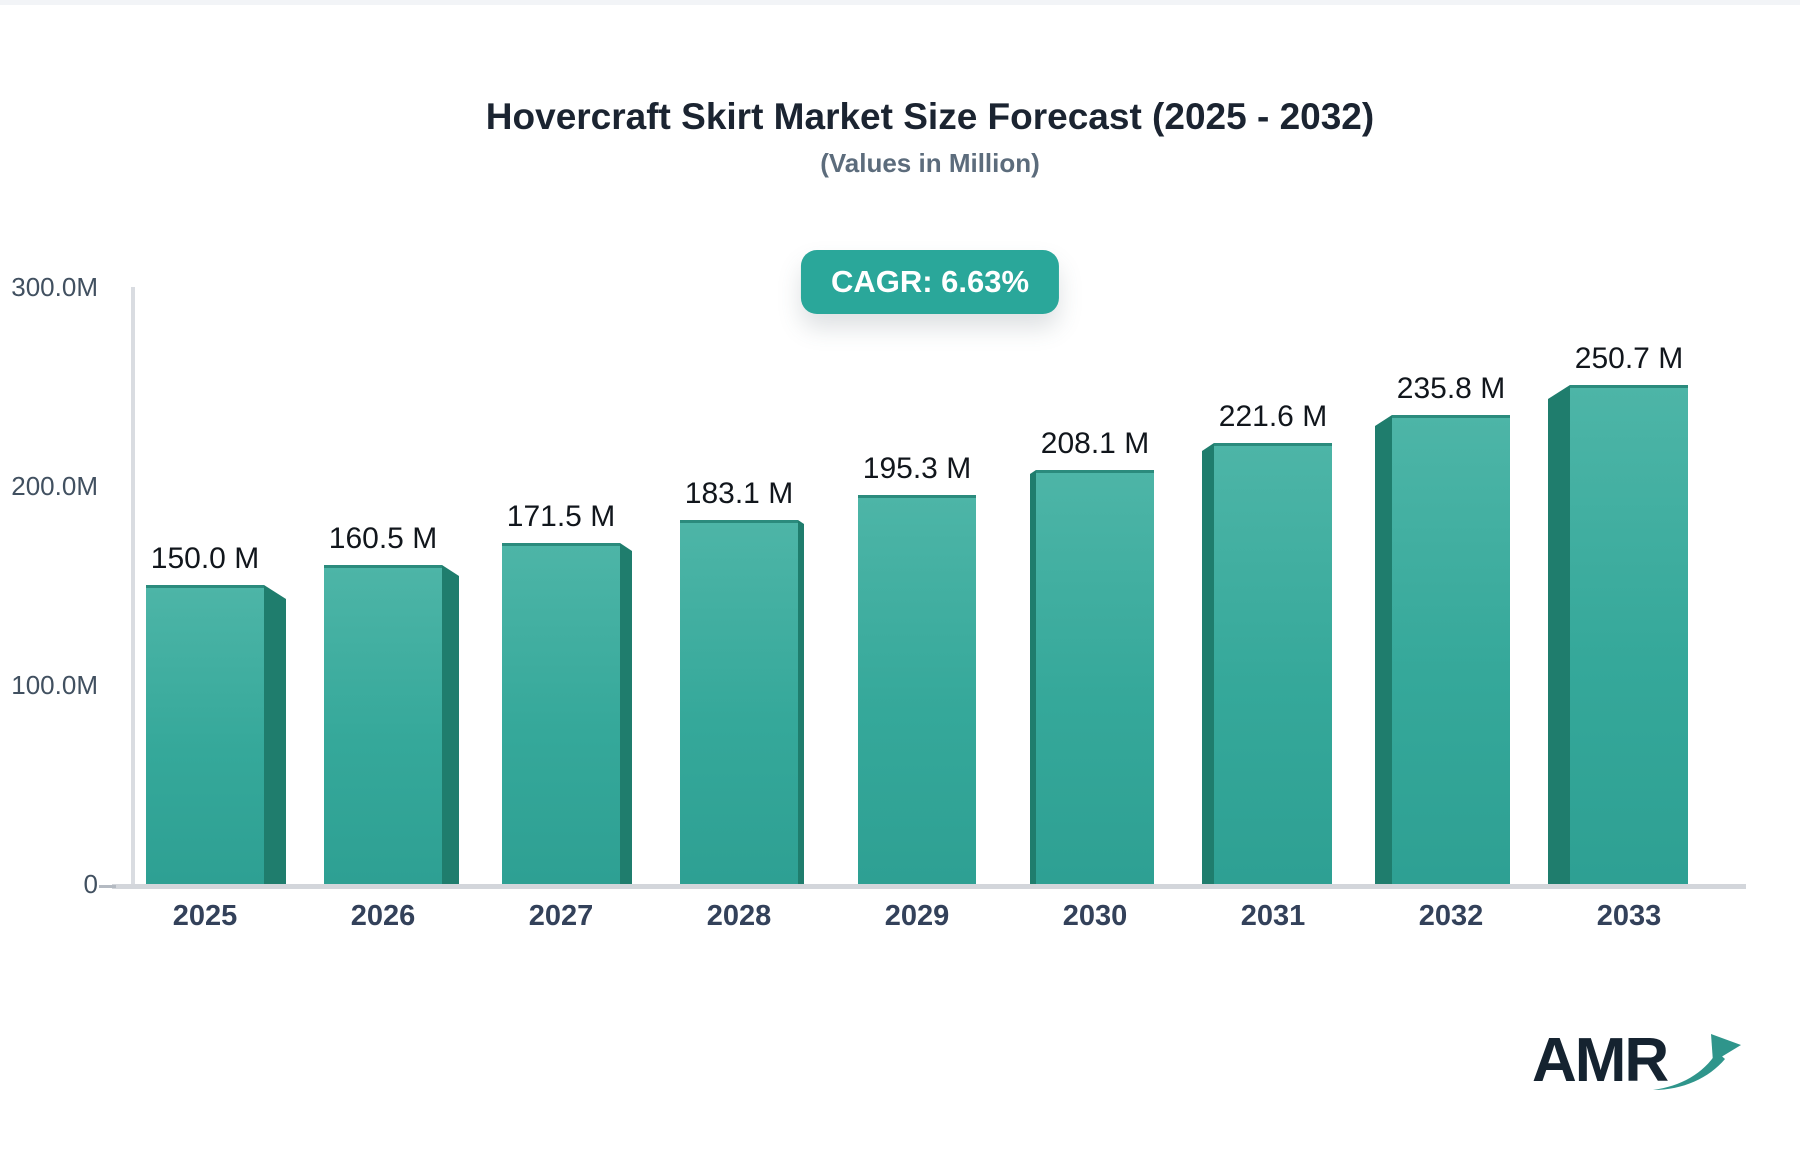 The width and height of the screenshot is (1800, 1156). What do you see at coordinates (1273, 416) in the screenshot?
I see `bar-value-label: 221.6 M` at bounding box center [1273, 416].